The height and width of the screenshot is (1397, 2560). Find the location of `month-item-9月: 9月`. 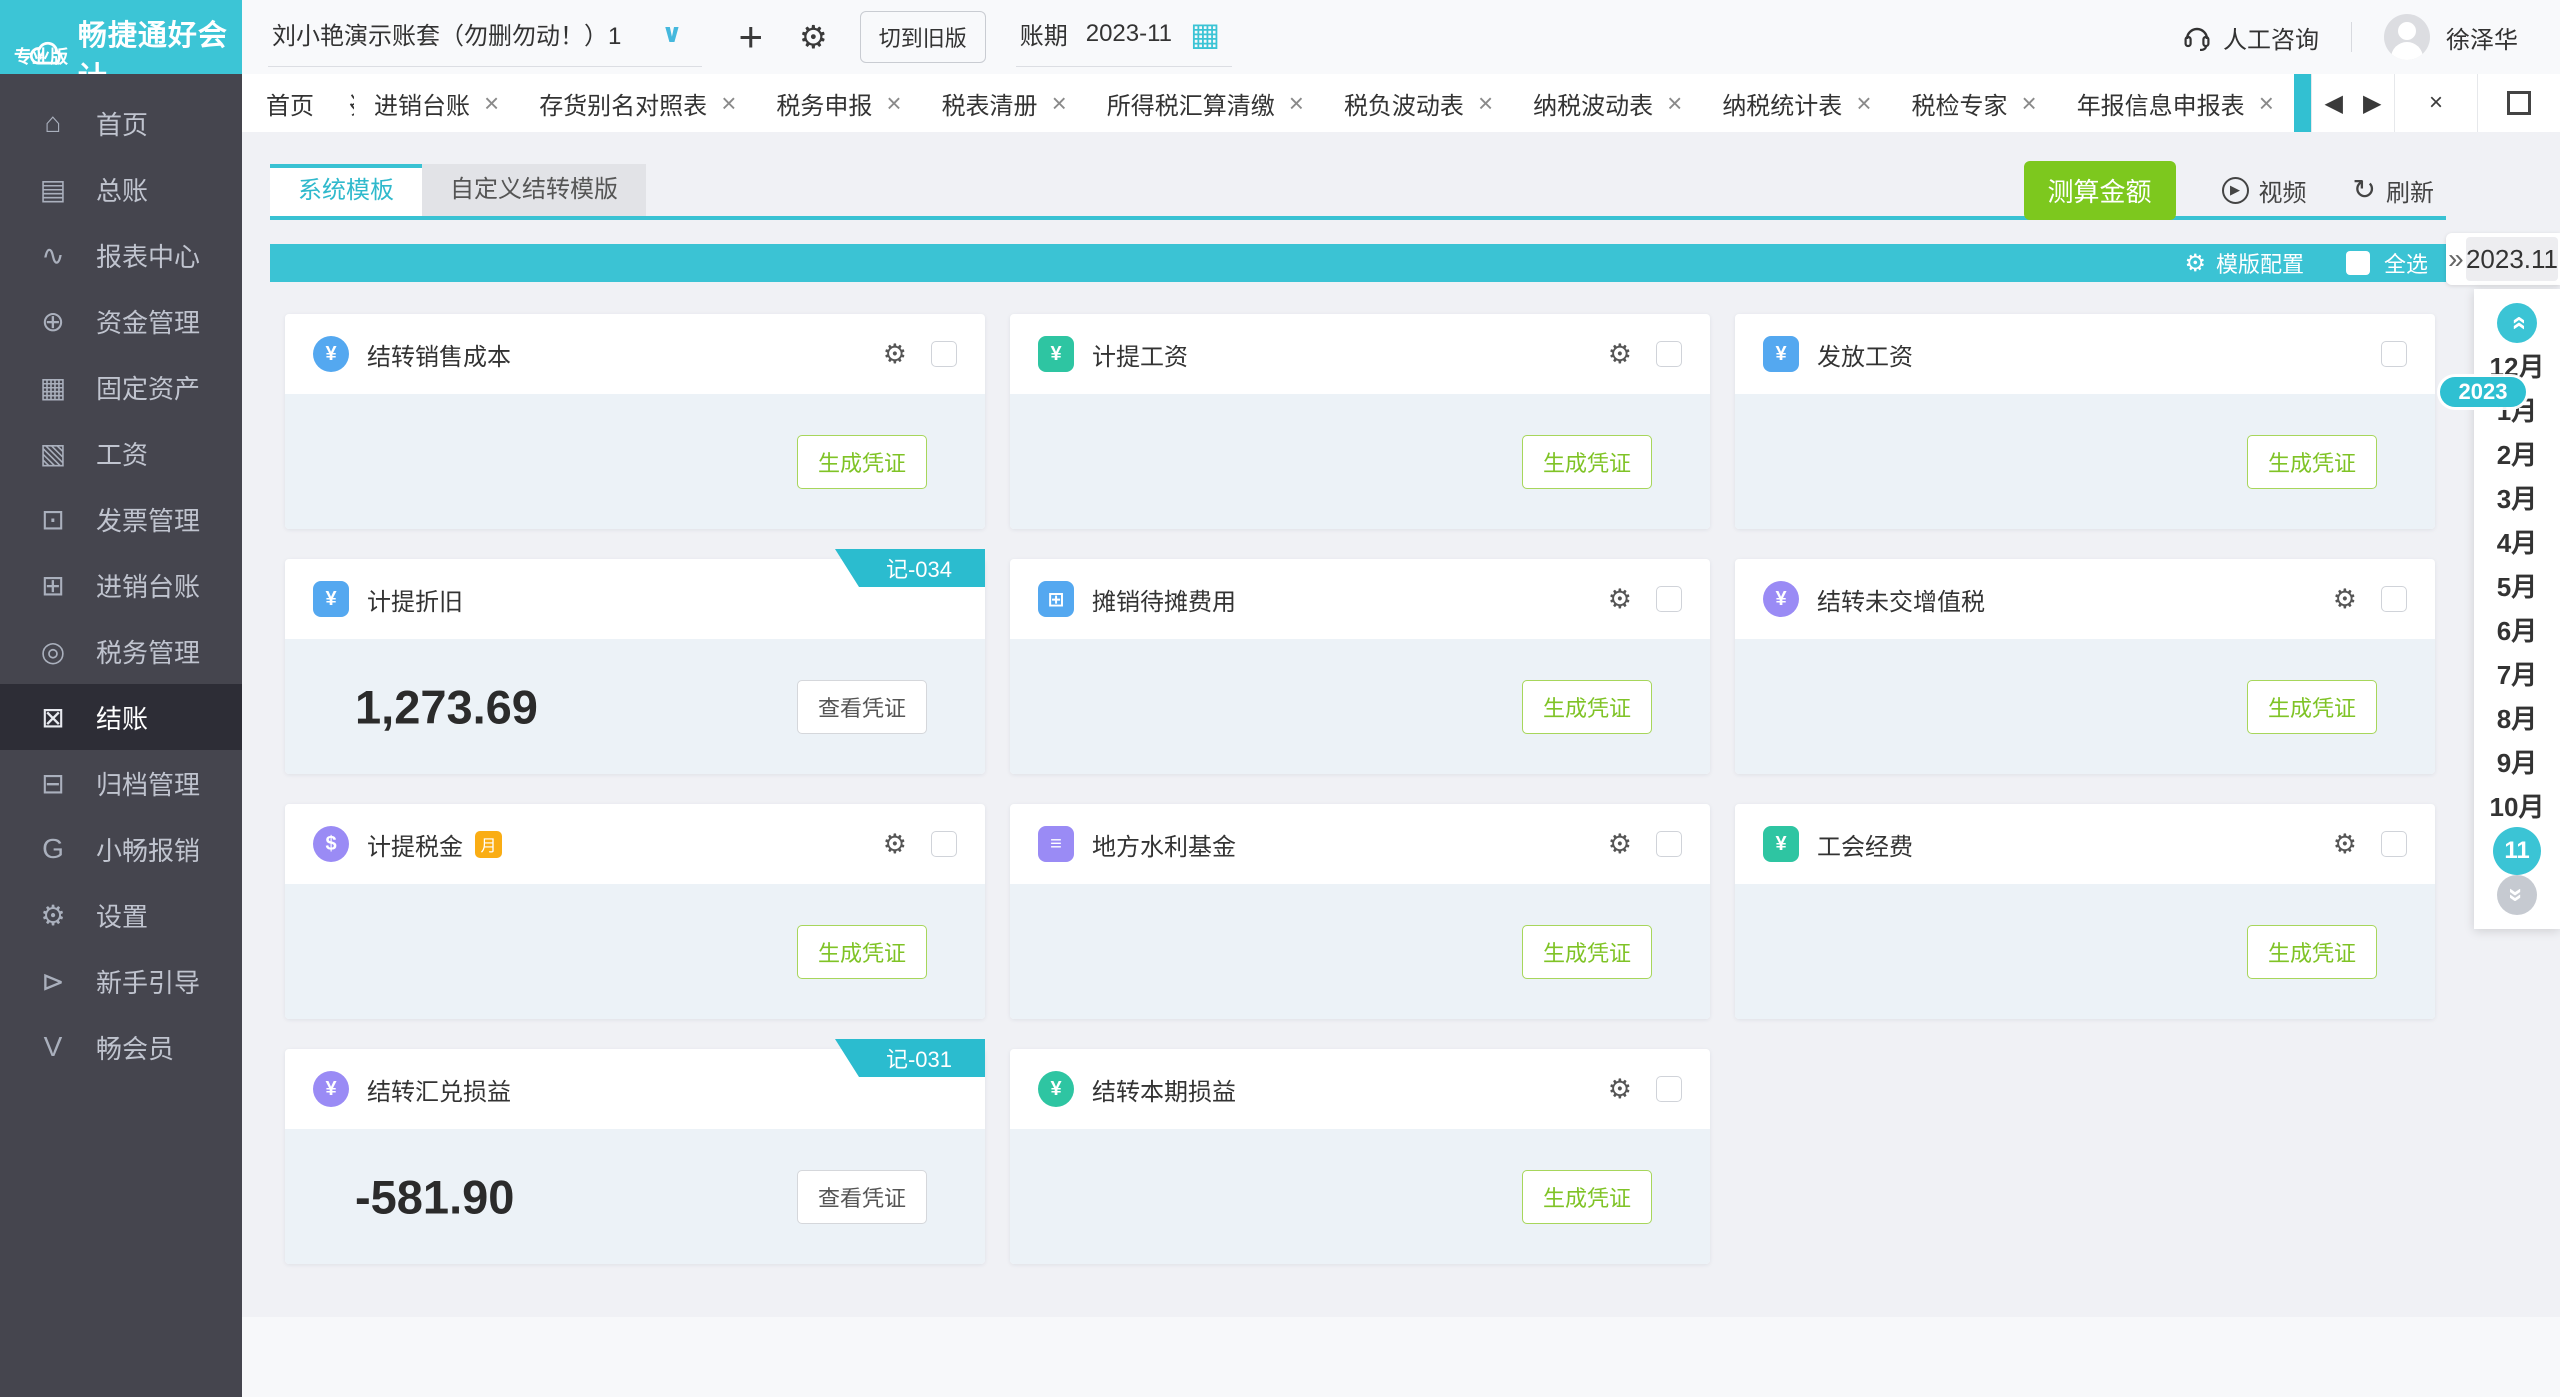

month-item-9月: 9月 is located at coordinates (2517, 763).